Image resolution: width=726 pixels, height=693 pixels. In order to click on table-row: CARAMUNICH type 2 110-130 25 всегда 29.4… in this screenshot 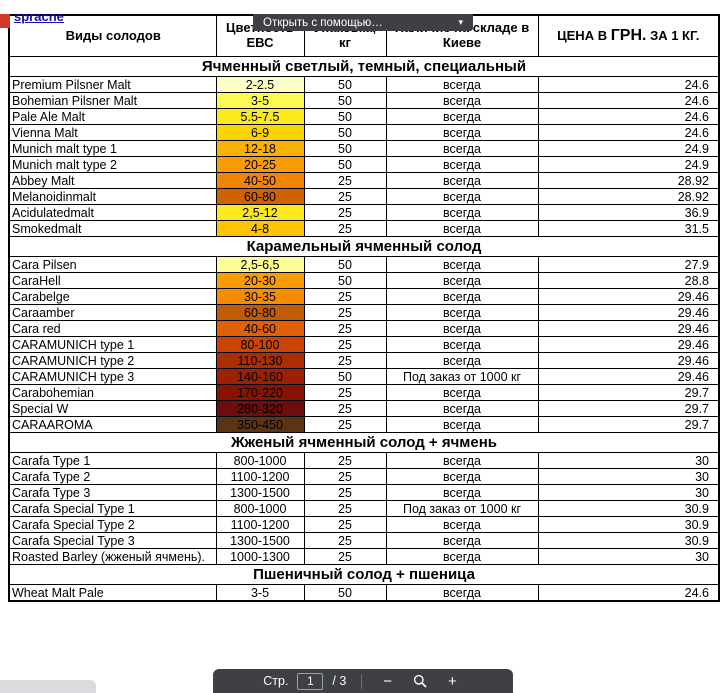, I will do `click(364, 360)`.